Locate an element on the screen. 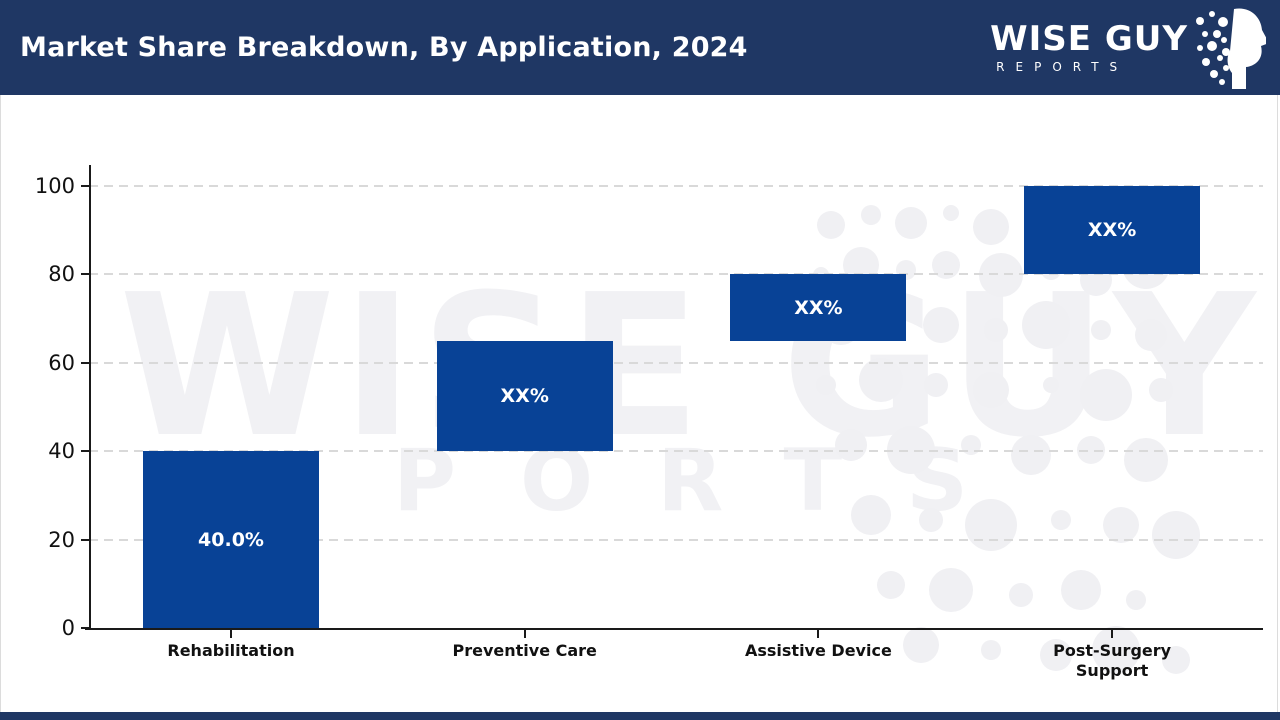  logo-face-icon is located at coordinates (1231, 48).